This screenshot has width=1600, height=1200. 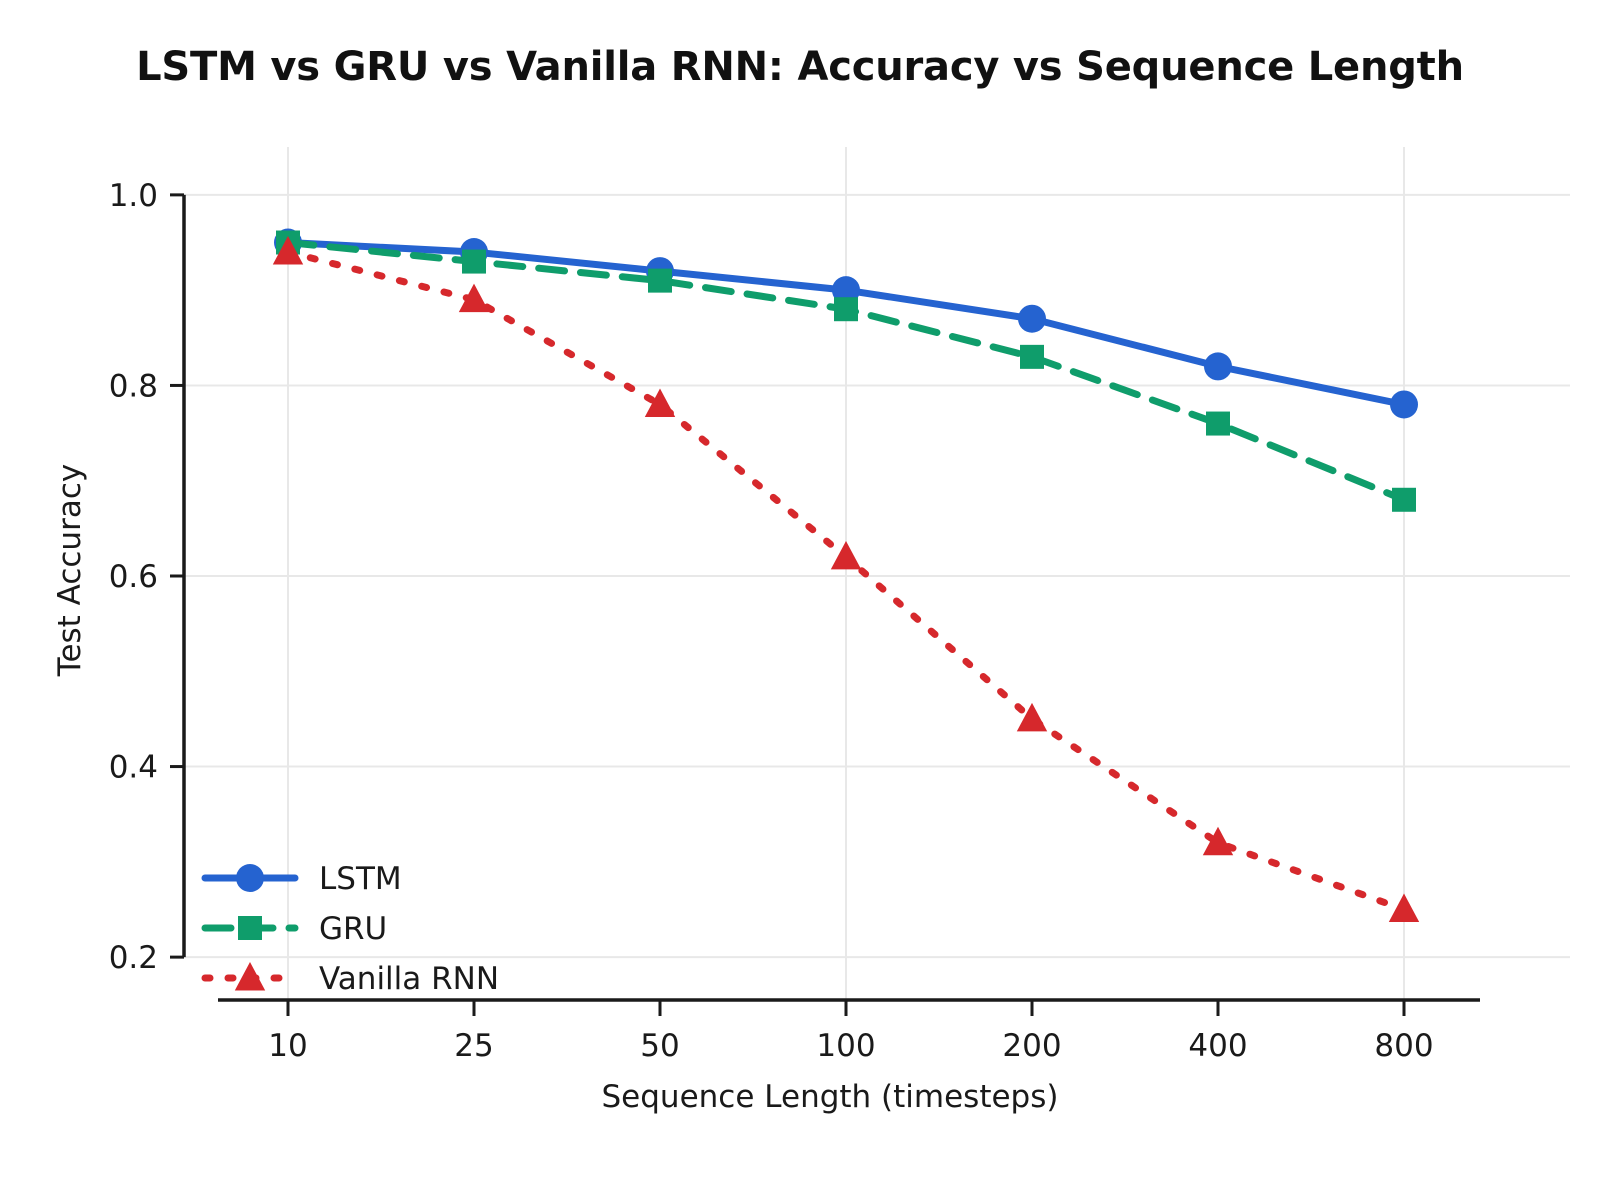 I want to click on chart-legend: LSTM GRU Vanilla RNN, so click(x=350, y=929).